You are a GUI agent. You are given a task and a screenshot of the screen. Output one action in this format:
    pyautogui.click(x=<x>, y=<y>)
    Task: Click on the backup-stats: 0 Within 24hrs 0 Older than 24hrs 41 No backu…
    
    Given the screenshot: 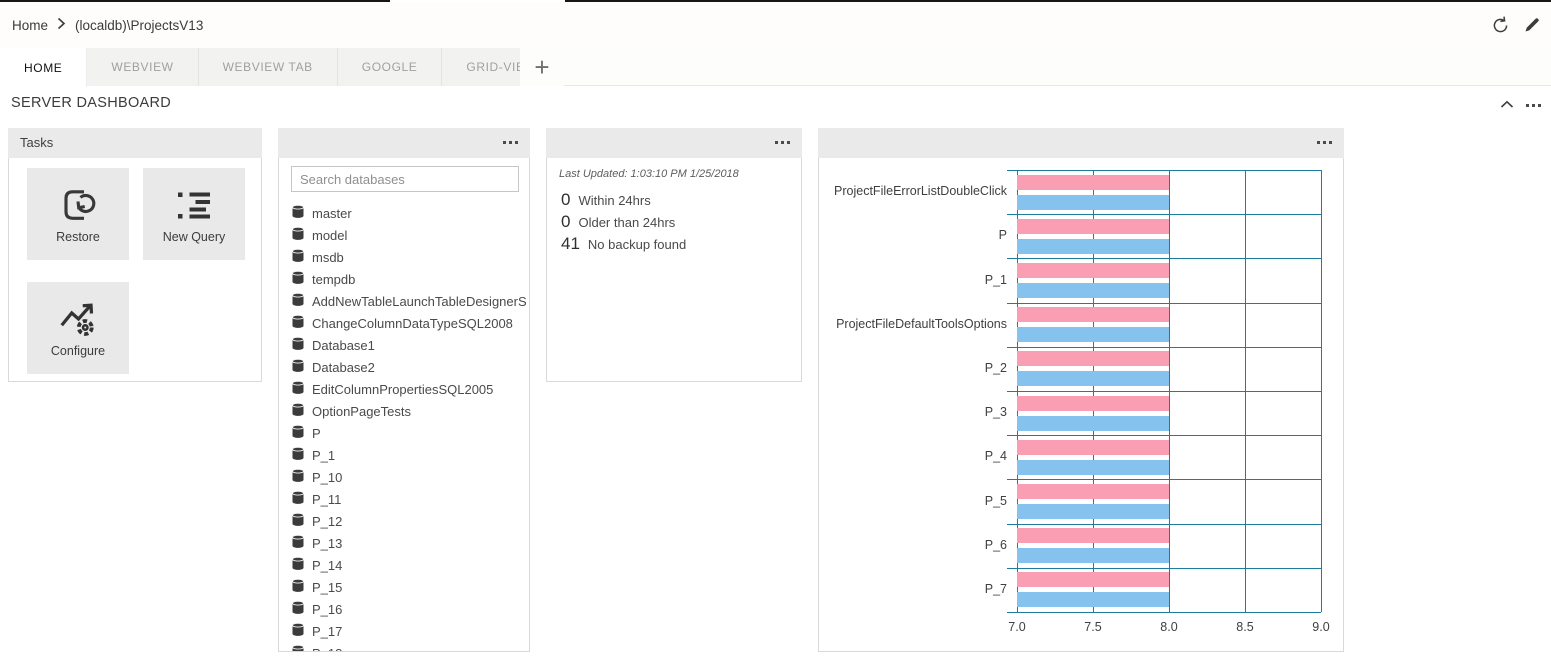 What is the action you would take?
    pyautogui.click(x=623, y=223)
    